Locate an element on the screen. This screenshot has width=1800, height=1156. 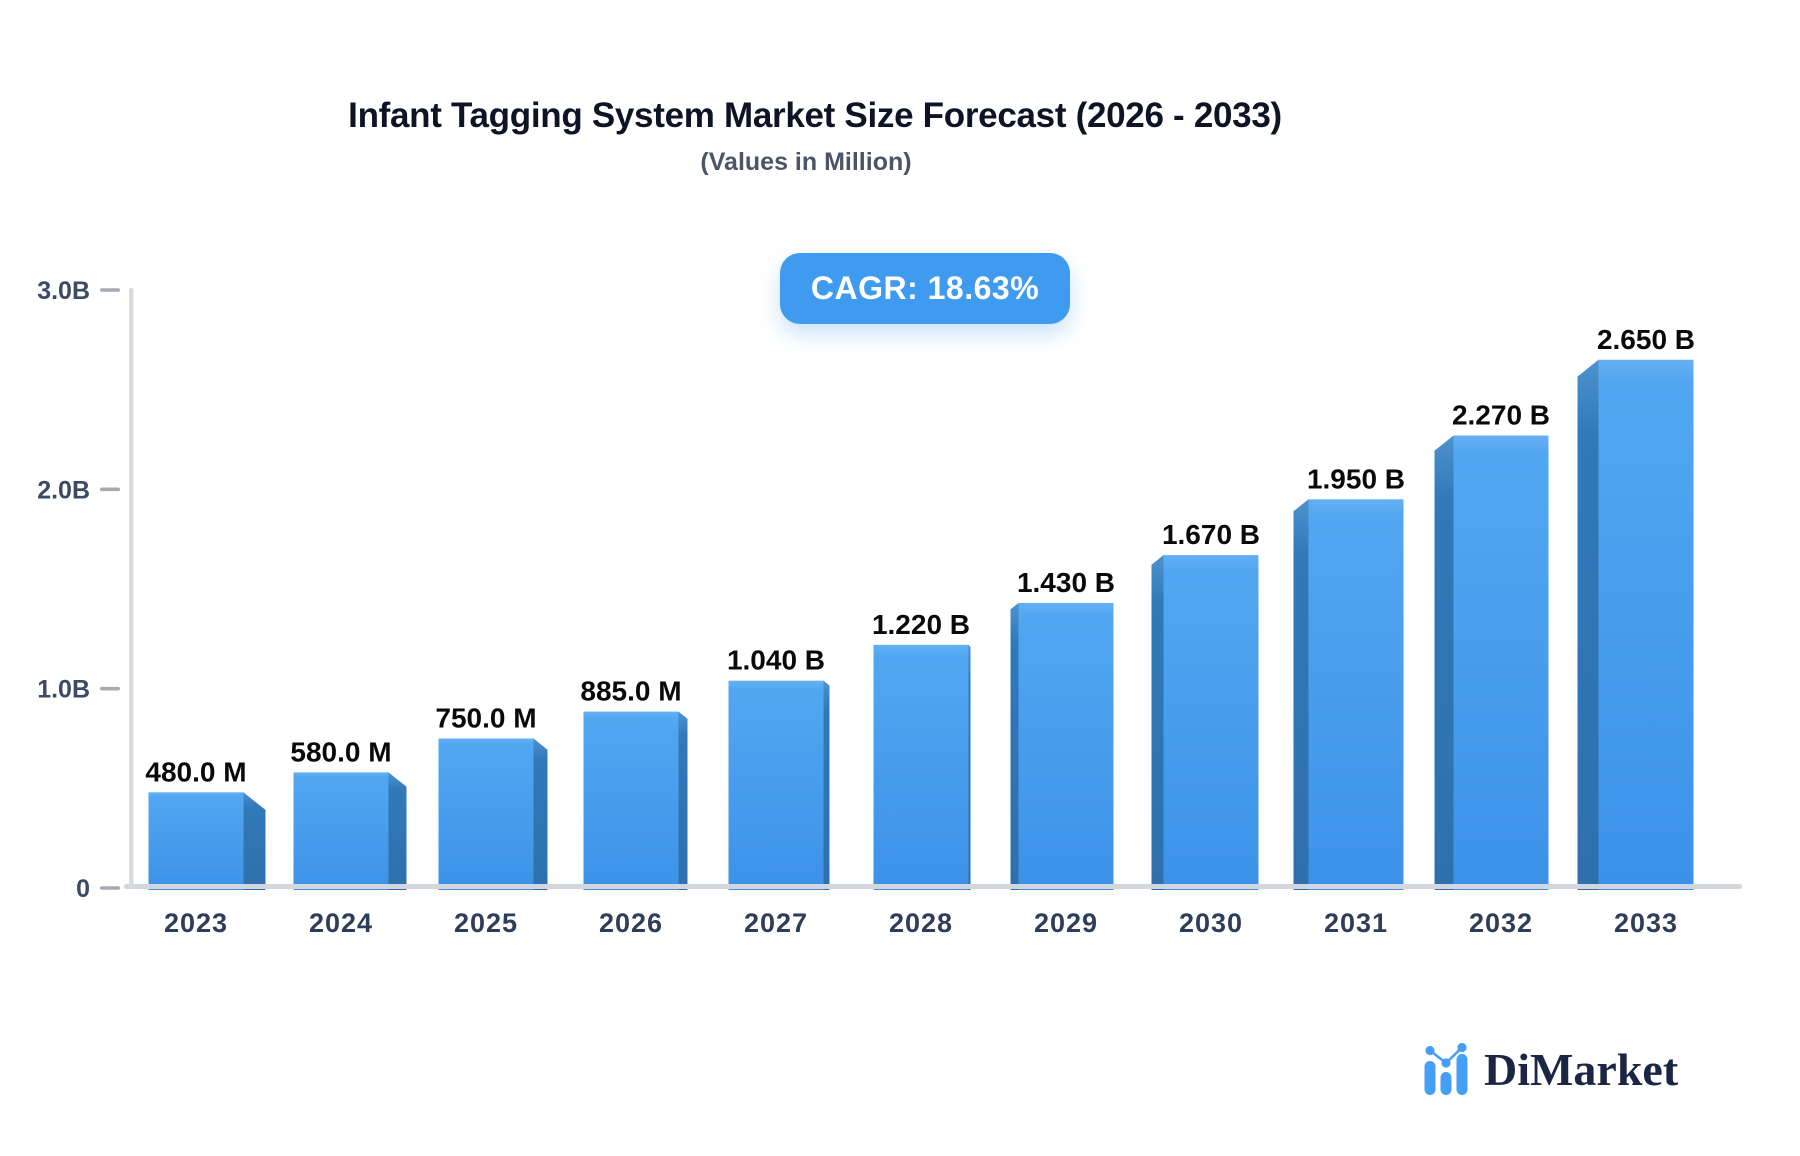
y-tick-2.0B is located at coordinates (110, 489).